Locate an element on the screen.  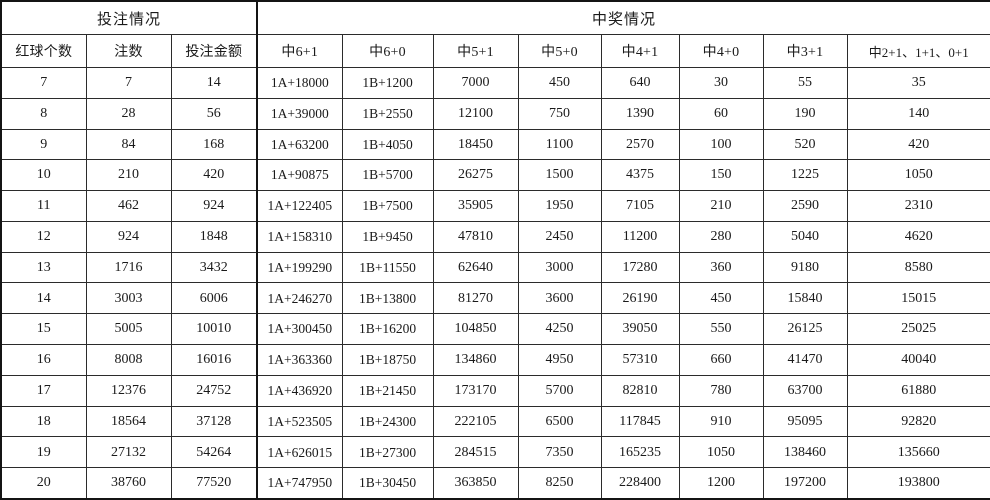
group-header-prize: 中奖情况 is located at coordinates (623, 17).